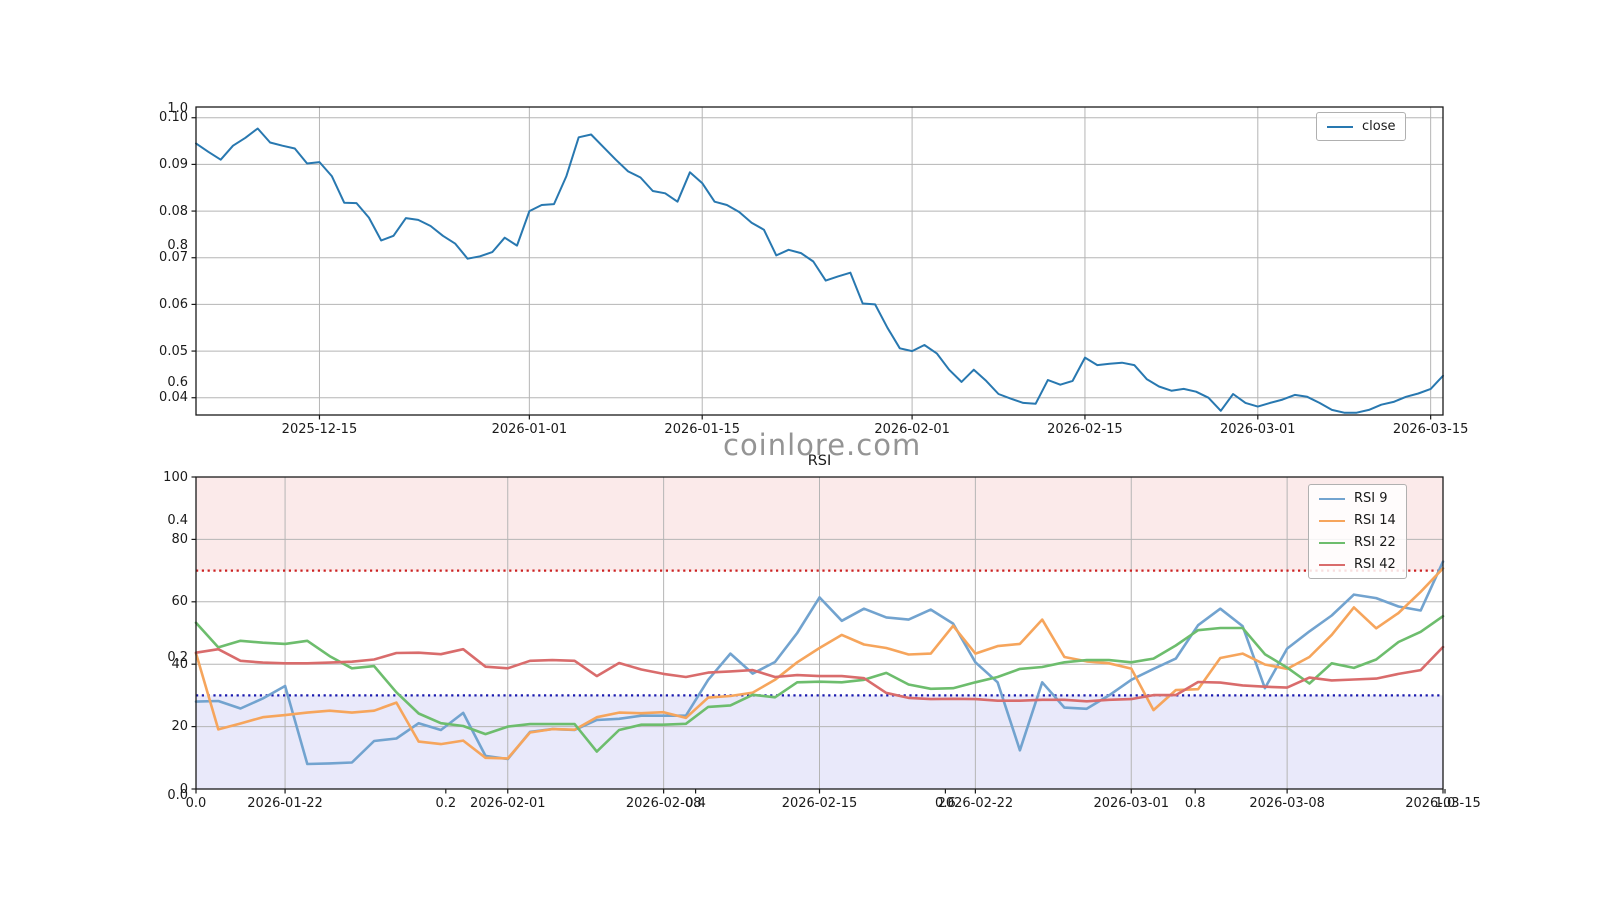  I want to click on rsi42-line-swatch, so click(1332, 564).